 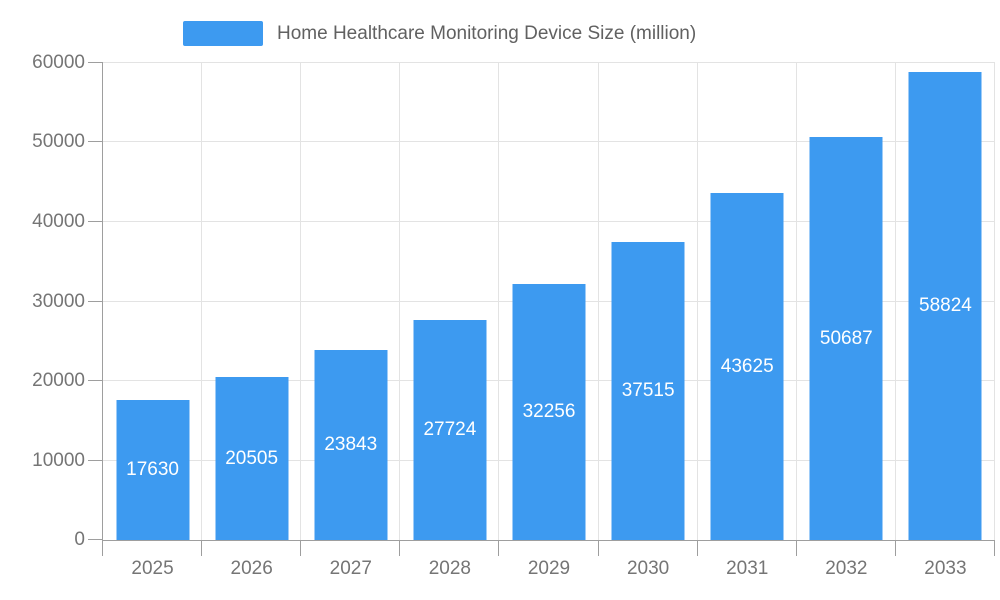 I want to click on x-tick-label: 2030, so click(x=648, y=568).